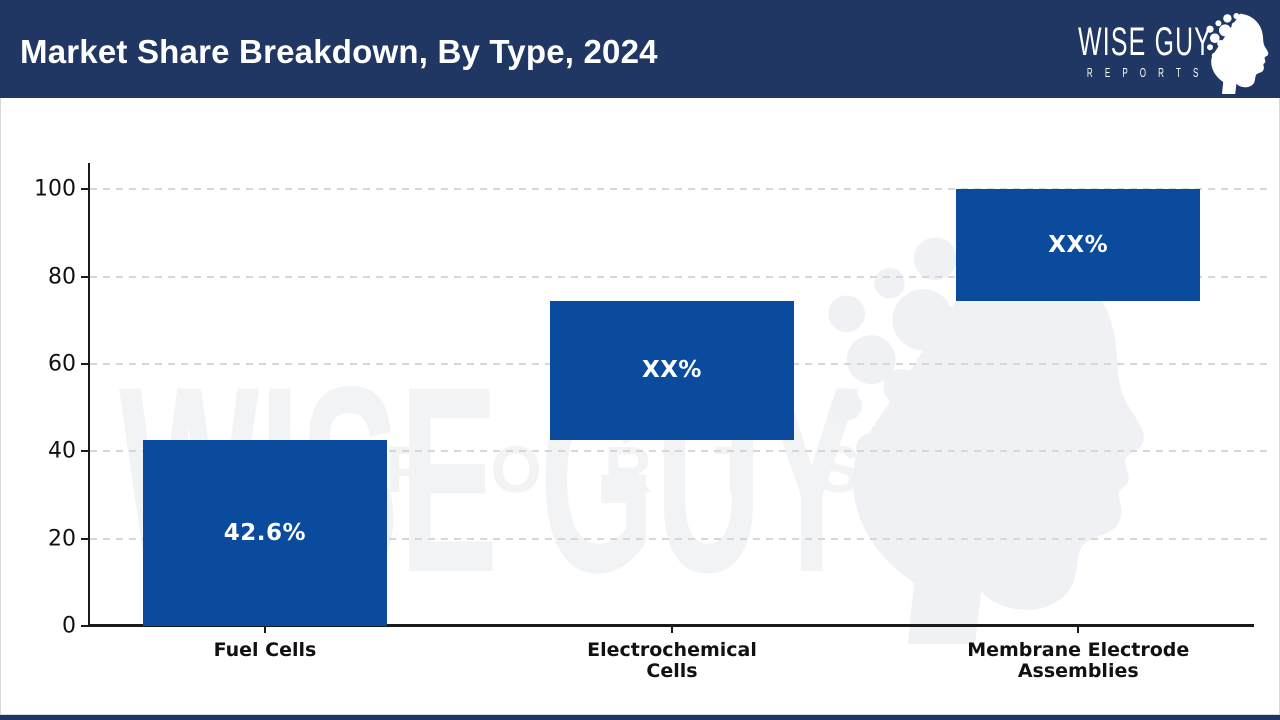 The image size is (1280, 720). Describe the element at coordinates (672, 650) in the screenshot. I see `x-category-line: Electrochemical` at that location.